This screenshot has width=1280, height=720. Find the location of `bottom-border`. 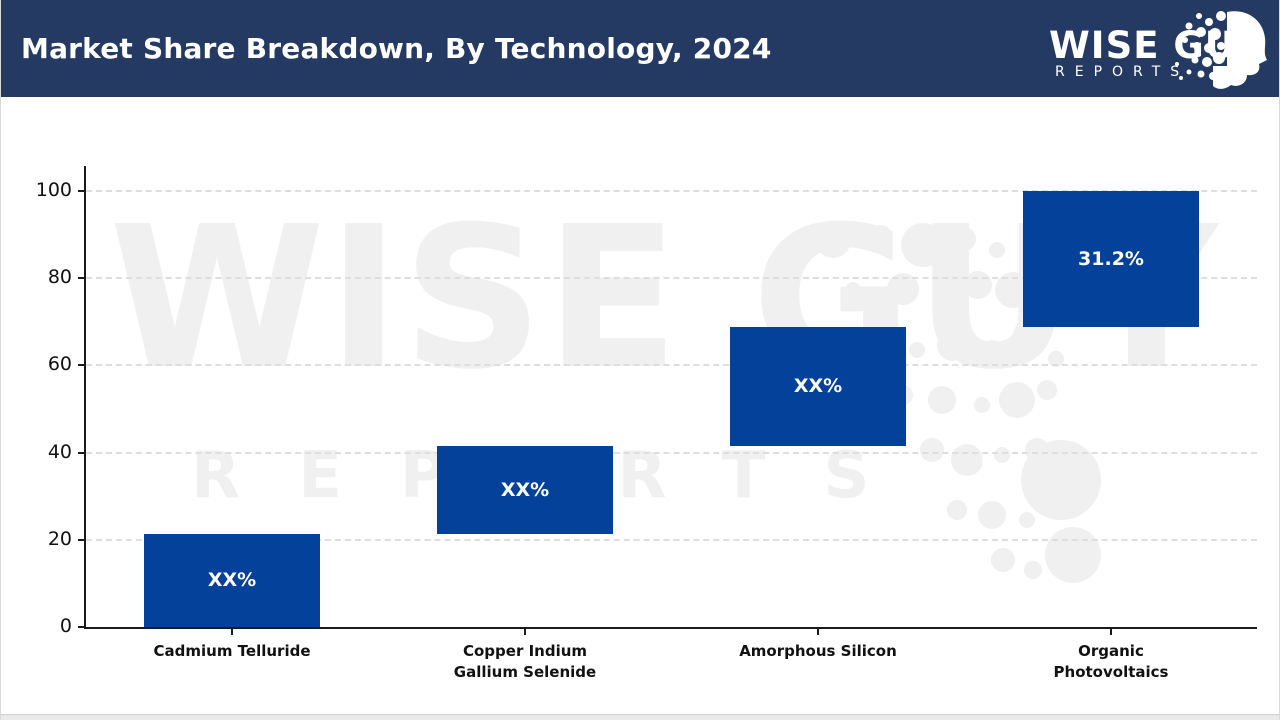

bottom-border is located at coordinates (640, 717).